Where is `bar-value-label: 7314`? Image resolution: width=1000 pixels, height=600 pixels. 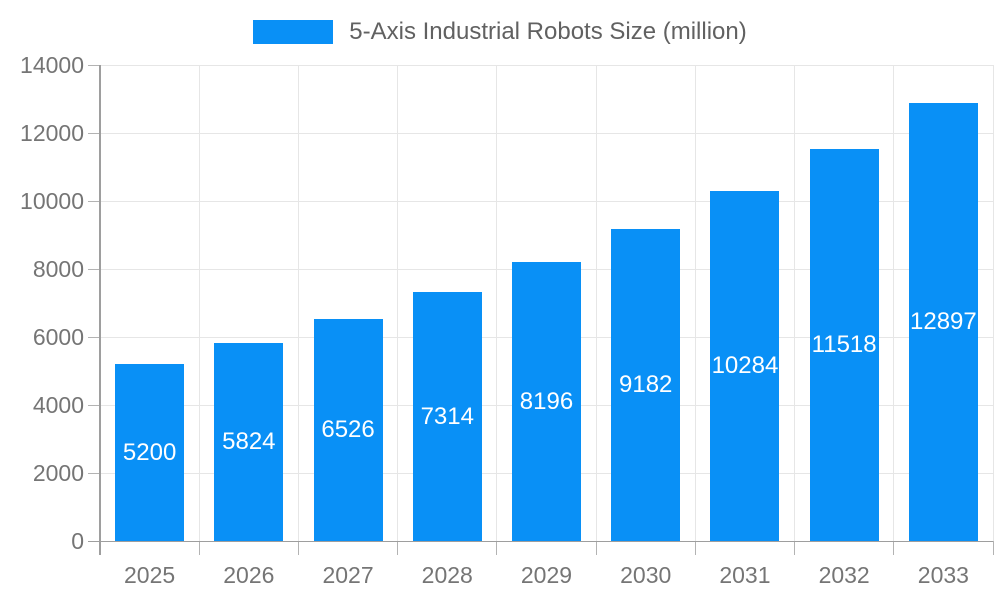
bar-value-label: 7314 is located at coordinates (447, 416).